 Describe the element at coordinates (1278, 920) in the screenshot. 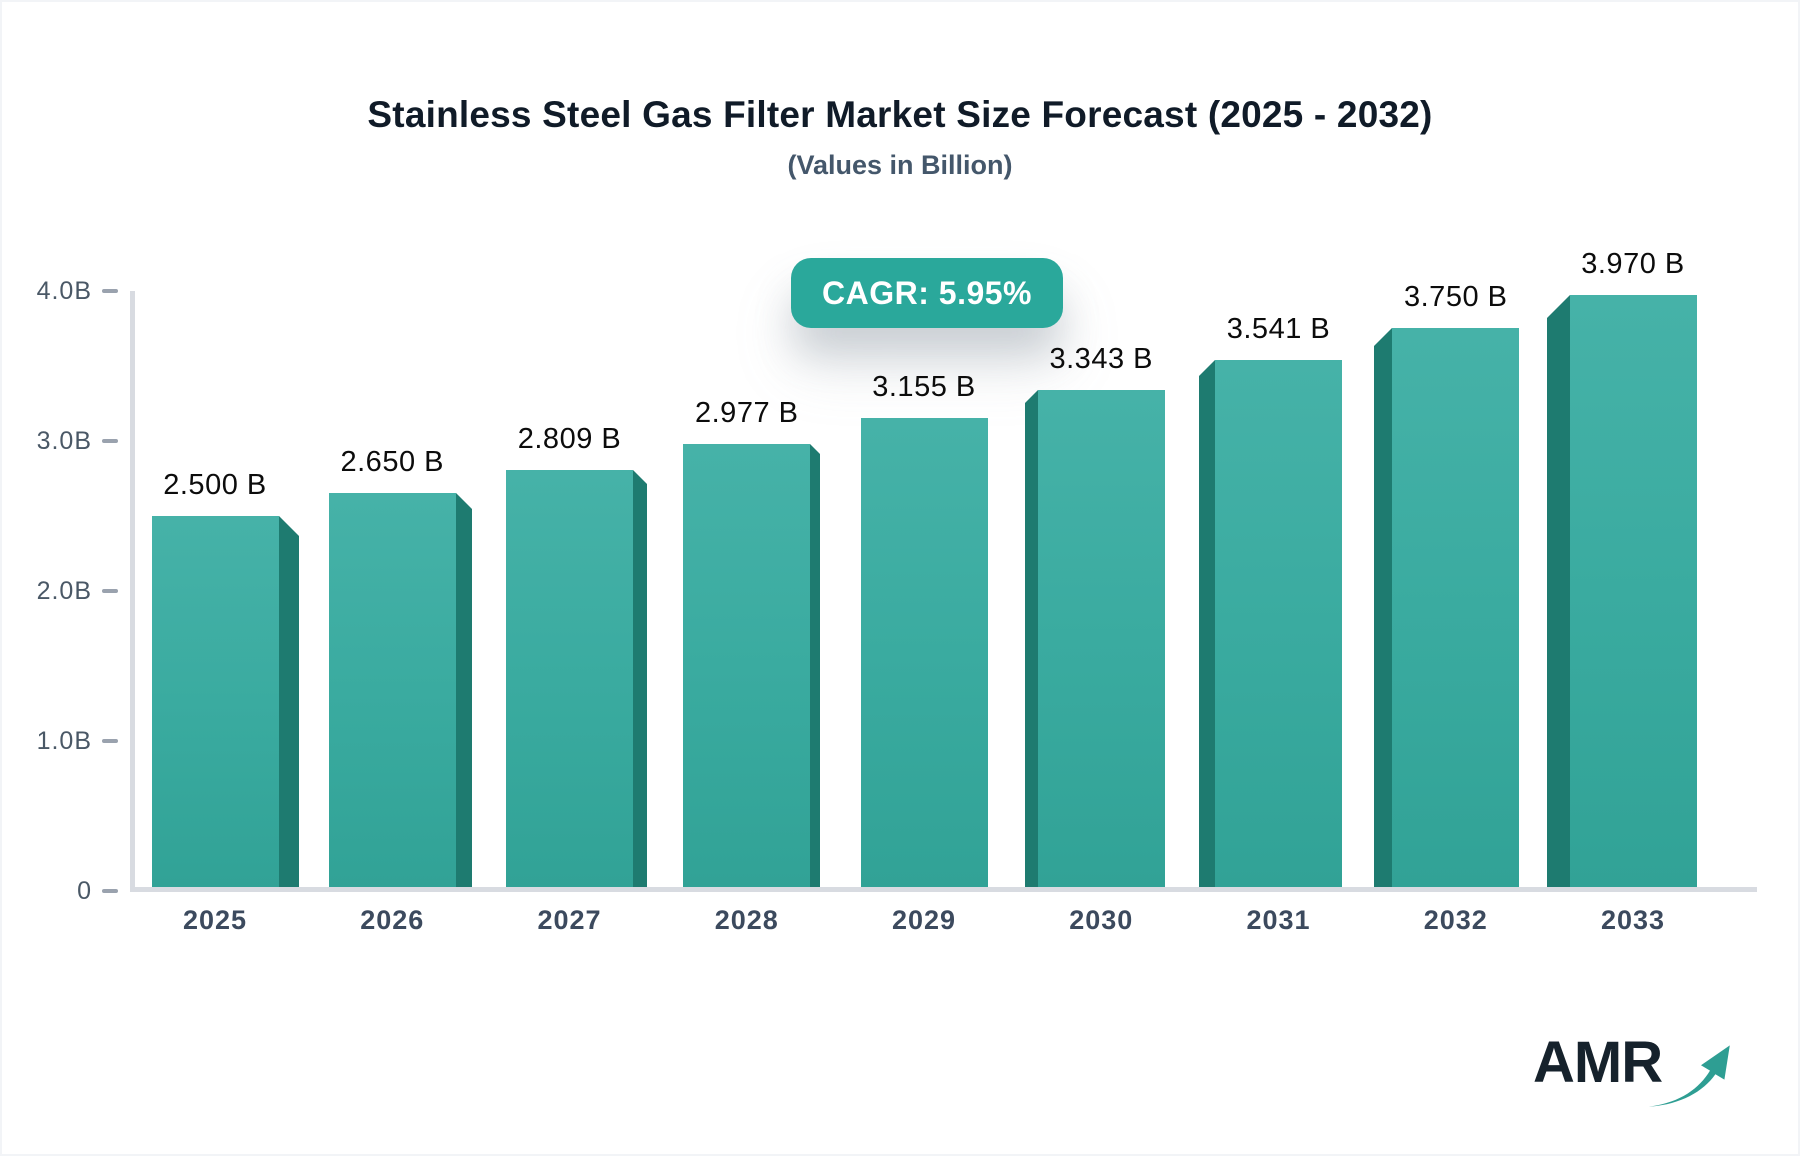

I see `x-axis-label: 2031` at that location.